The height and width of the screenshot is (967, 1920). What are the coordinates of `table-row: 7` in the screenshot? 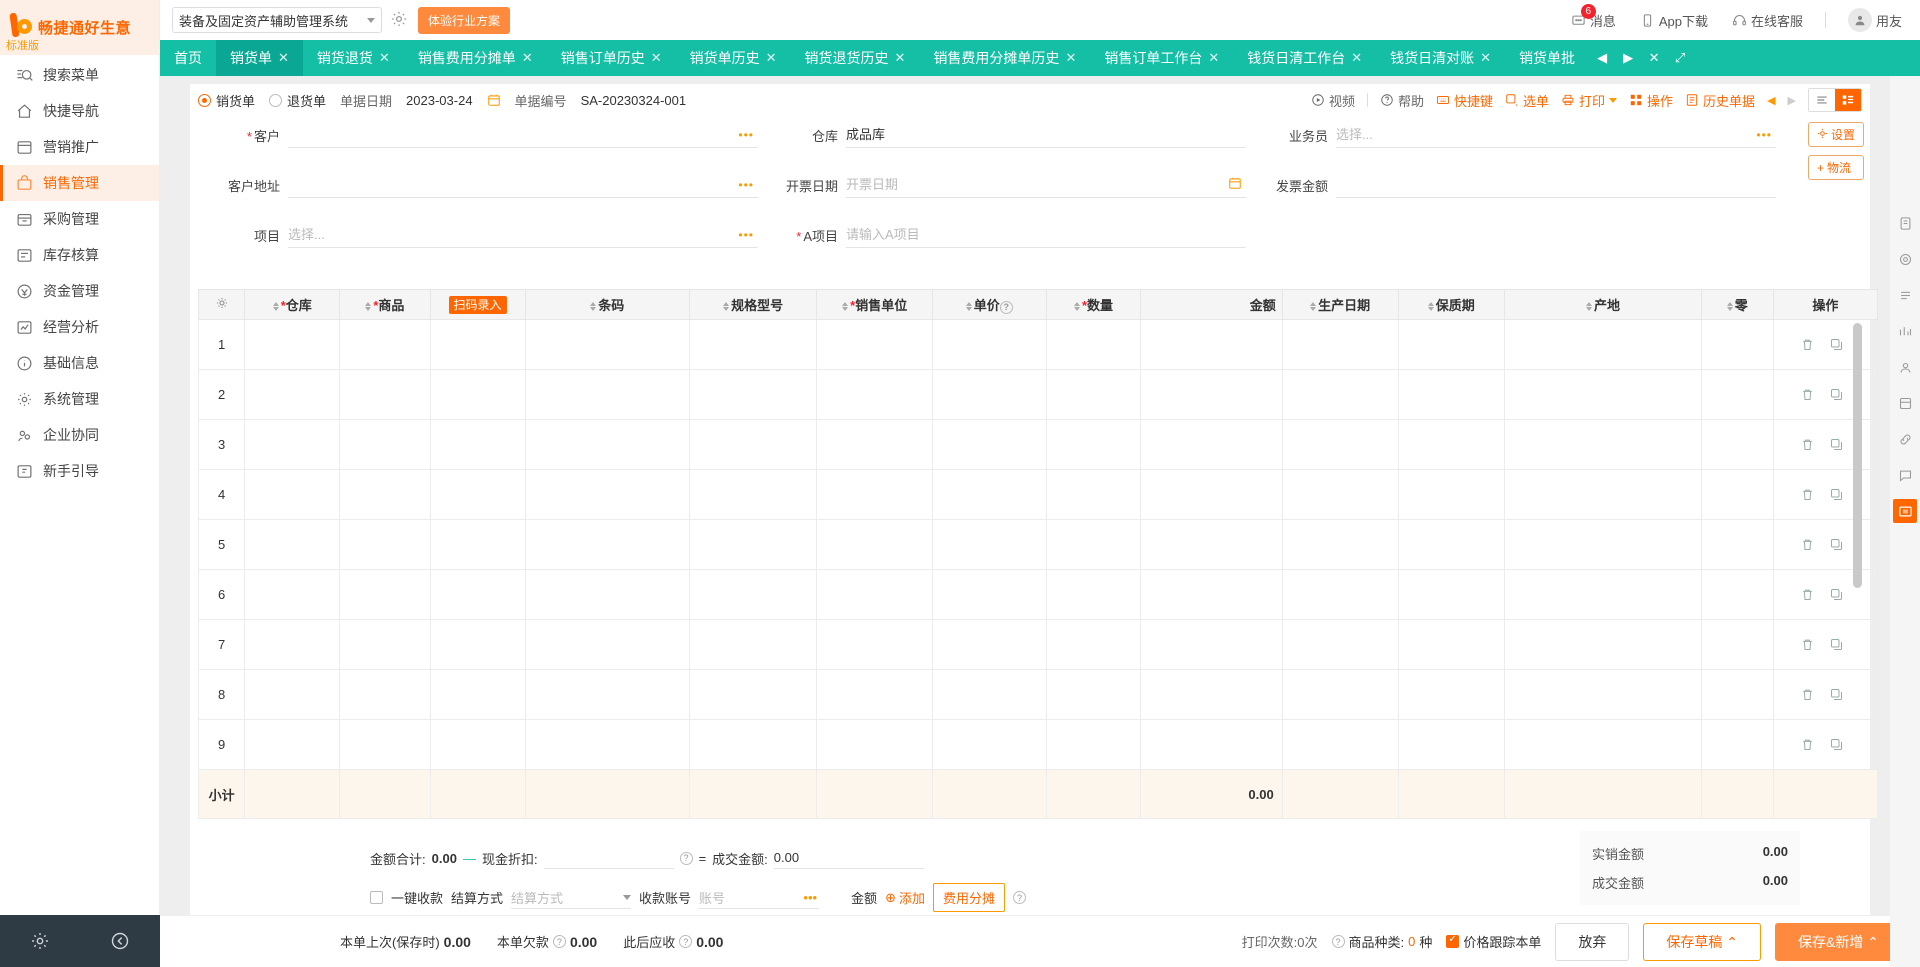 It's located at (1038, 644).